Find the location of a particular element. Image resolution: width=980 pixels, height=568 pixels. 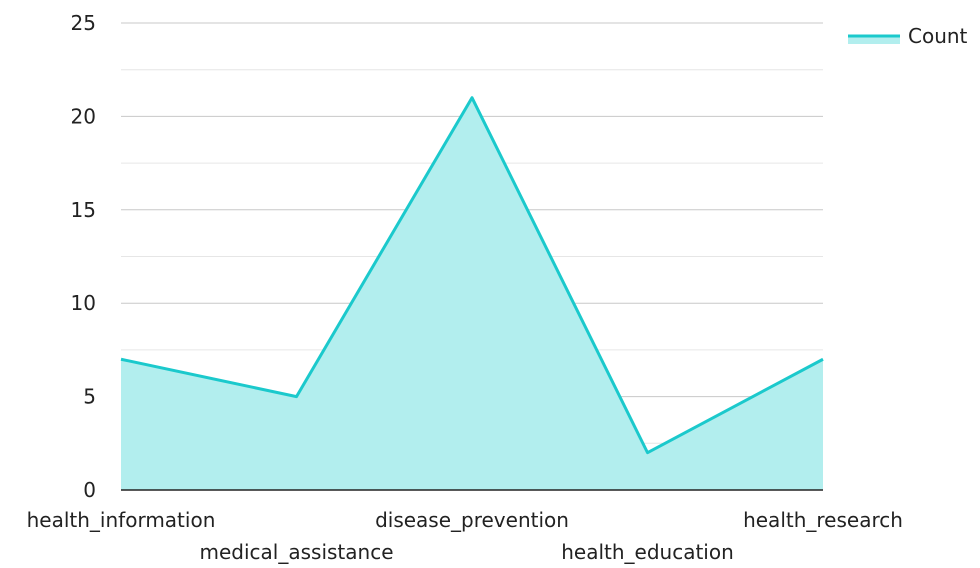

x-tick-label: health_education is located at coordinates (647, 552).